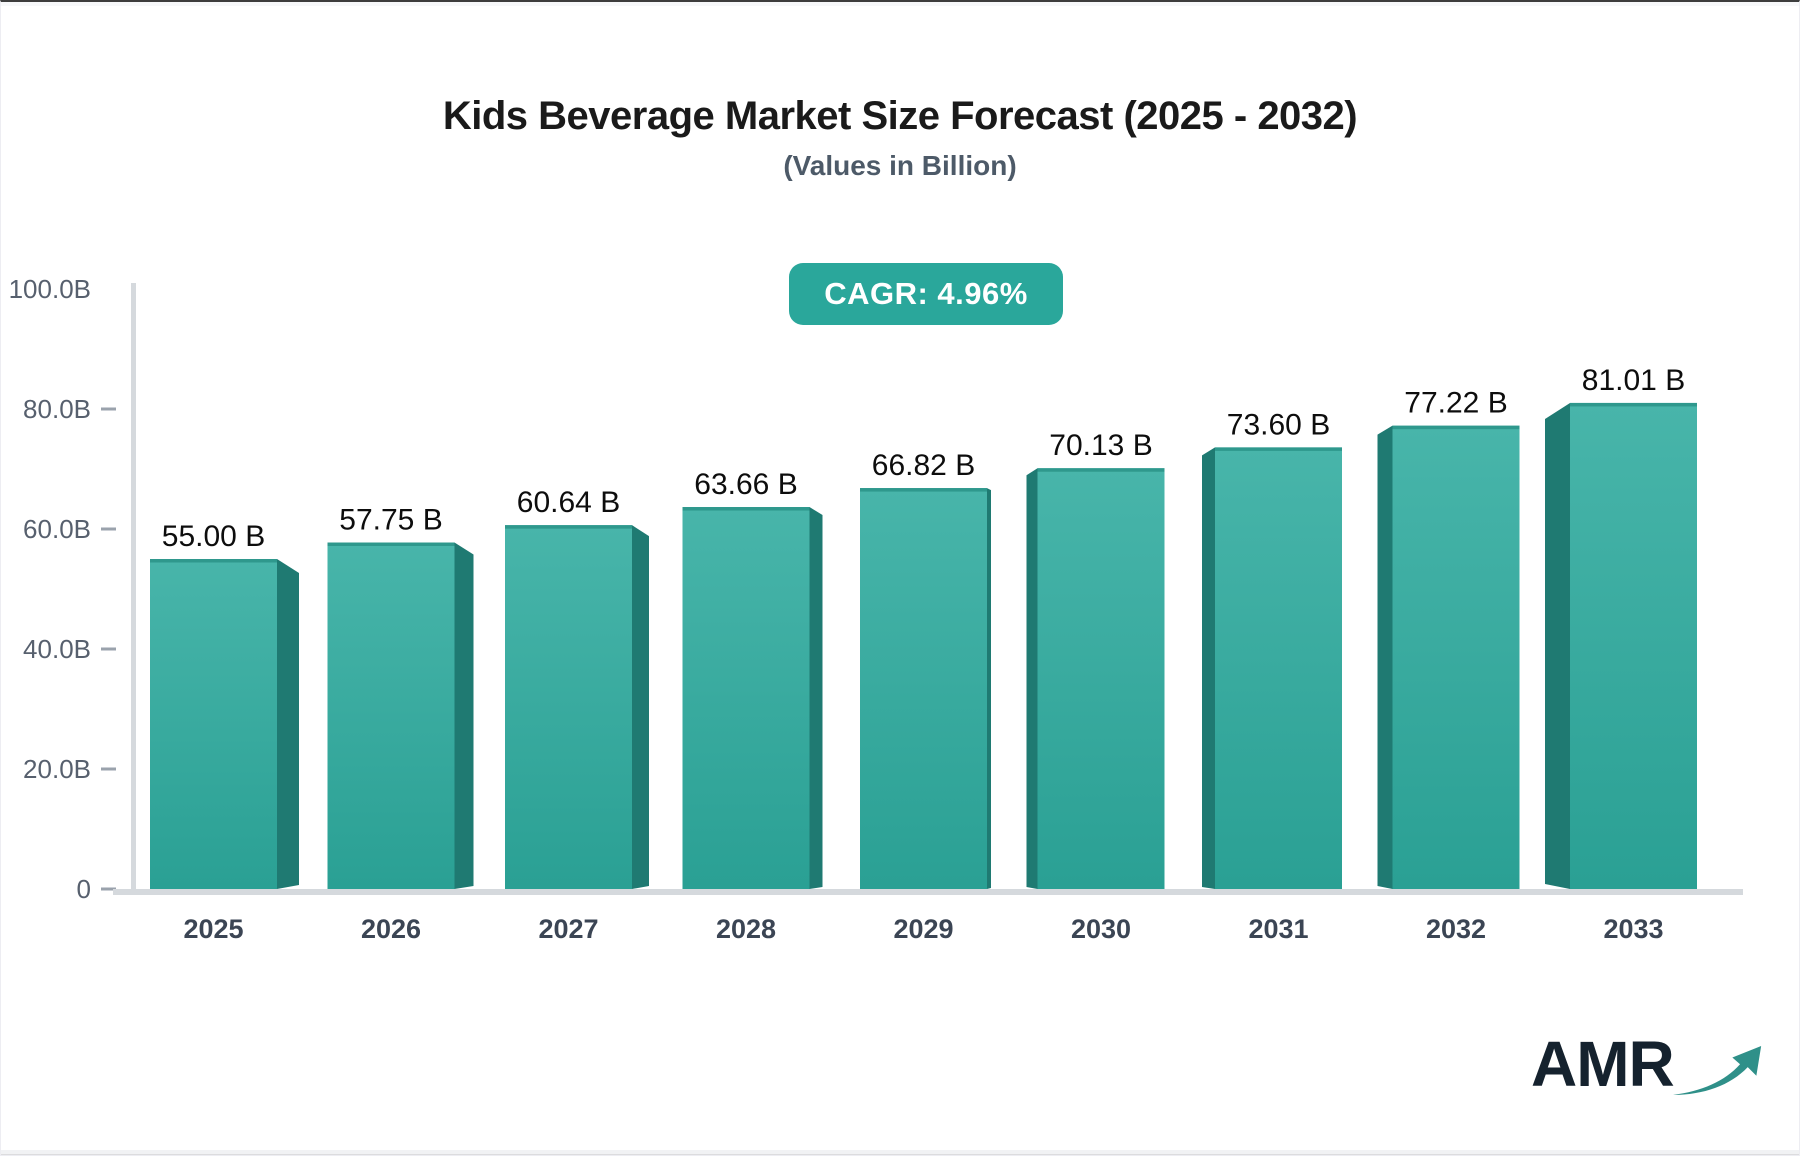 This screenshot has width=1800, height=1156. What do you see at coordinates (133, 589) in the screenshot?
I see `y-axis-line` at bounding box center [133, 589].